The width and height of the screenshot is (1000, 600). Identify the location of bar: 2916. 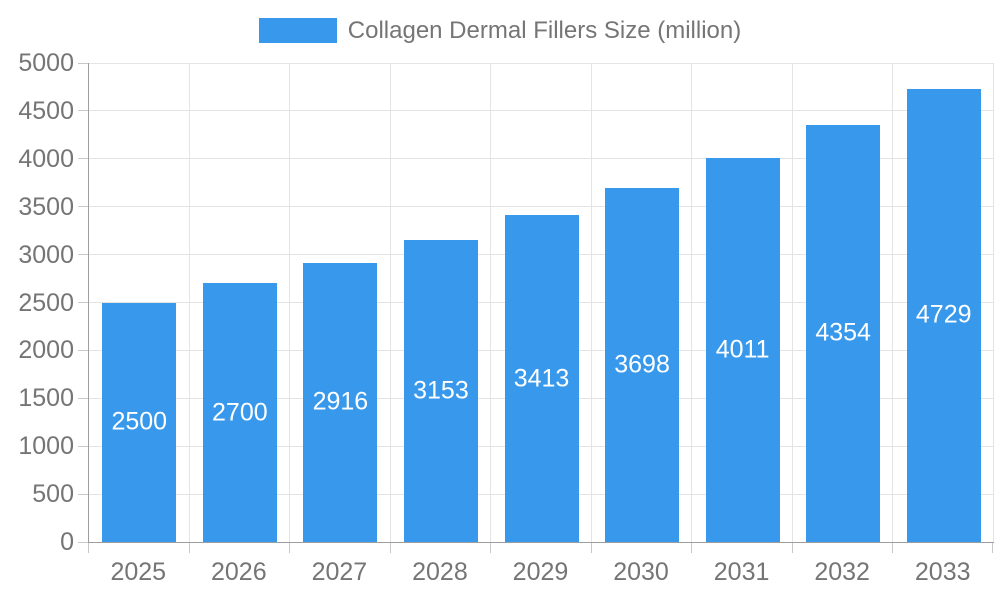
(340, 402).